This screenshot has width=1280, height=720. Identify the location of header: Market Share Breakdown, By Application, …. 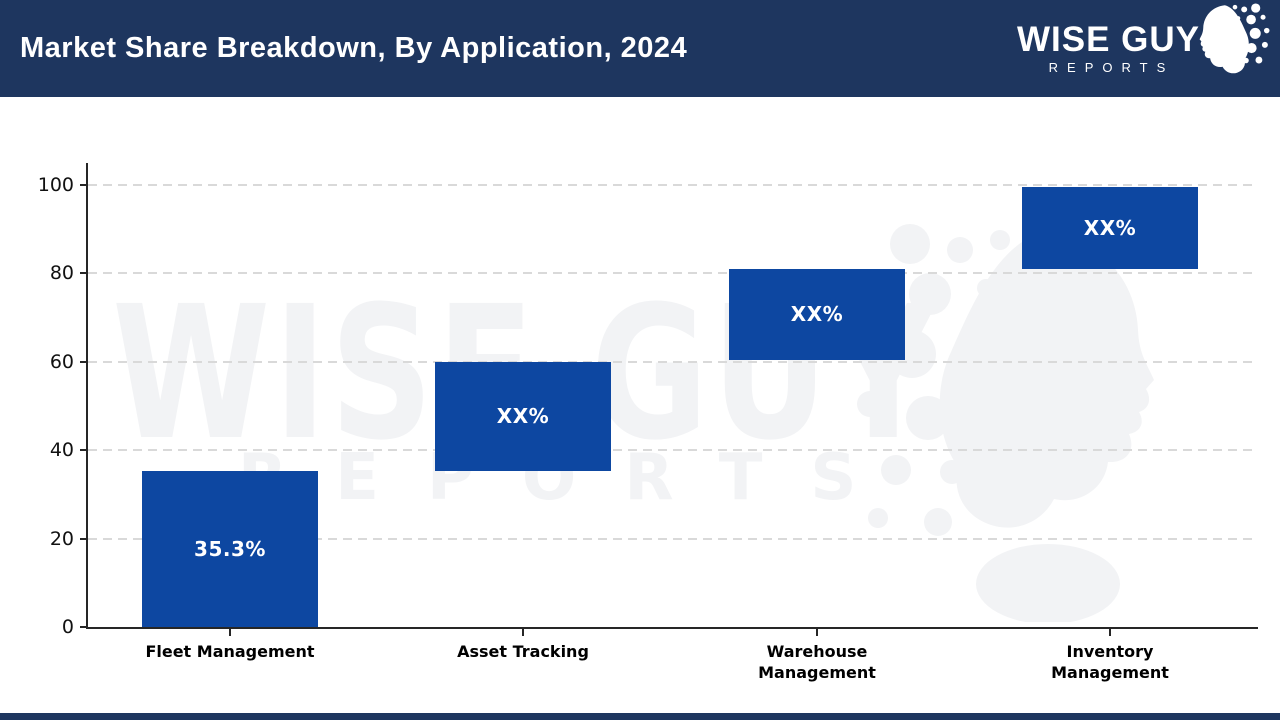
(640, 48).